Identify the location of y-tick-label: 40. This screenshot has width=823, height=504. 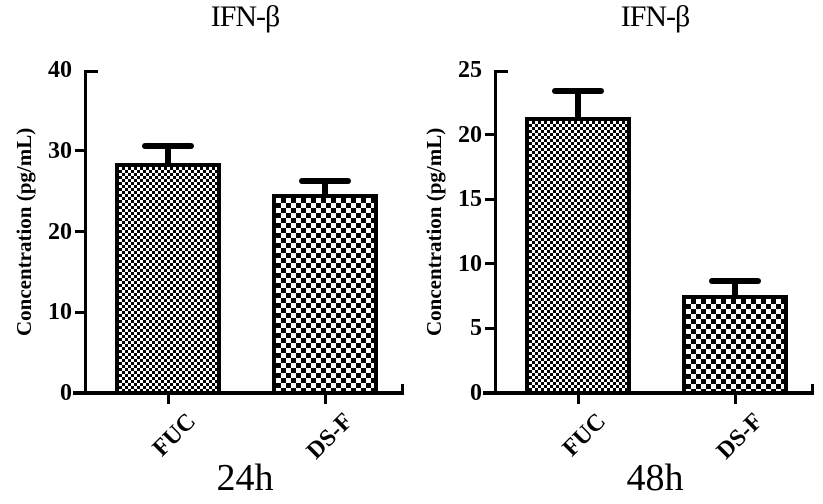
(60, 70).